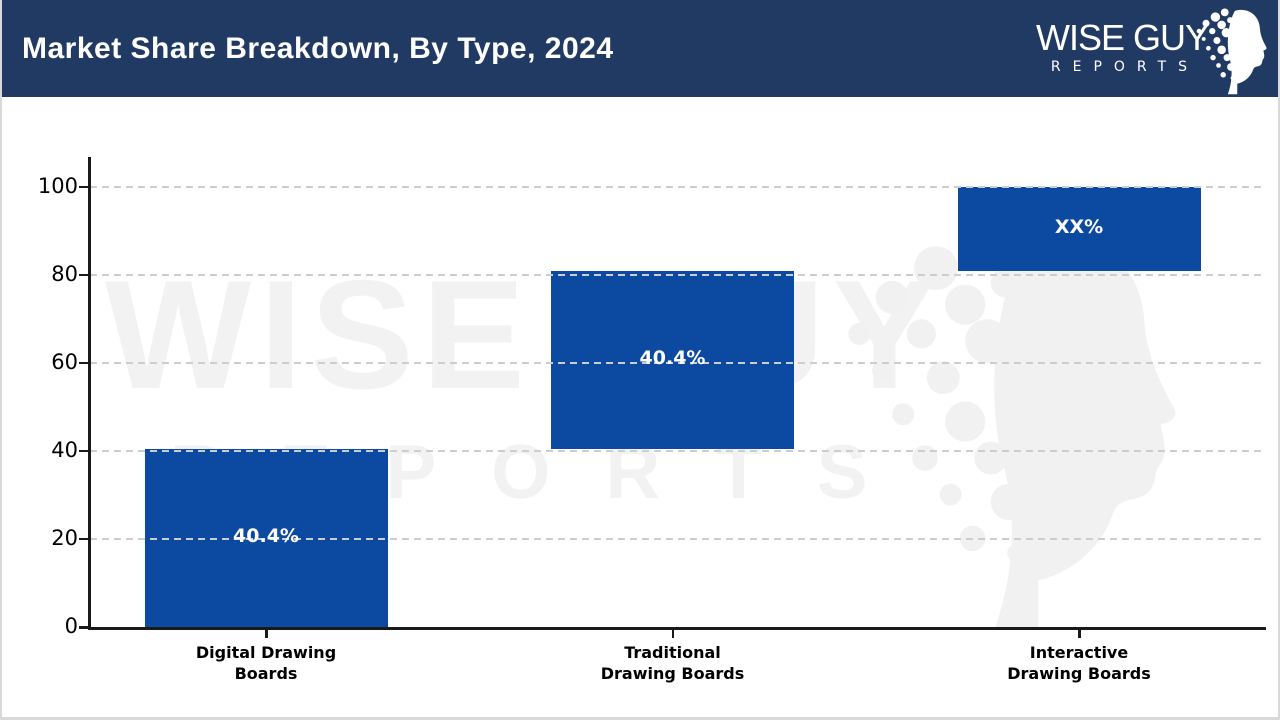 This screenshot has height=720, width=1280. Describe the element at coordinates (1125, 67) in the screenshot. I see `brand-subtitle: REPORTS` at that location.